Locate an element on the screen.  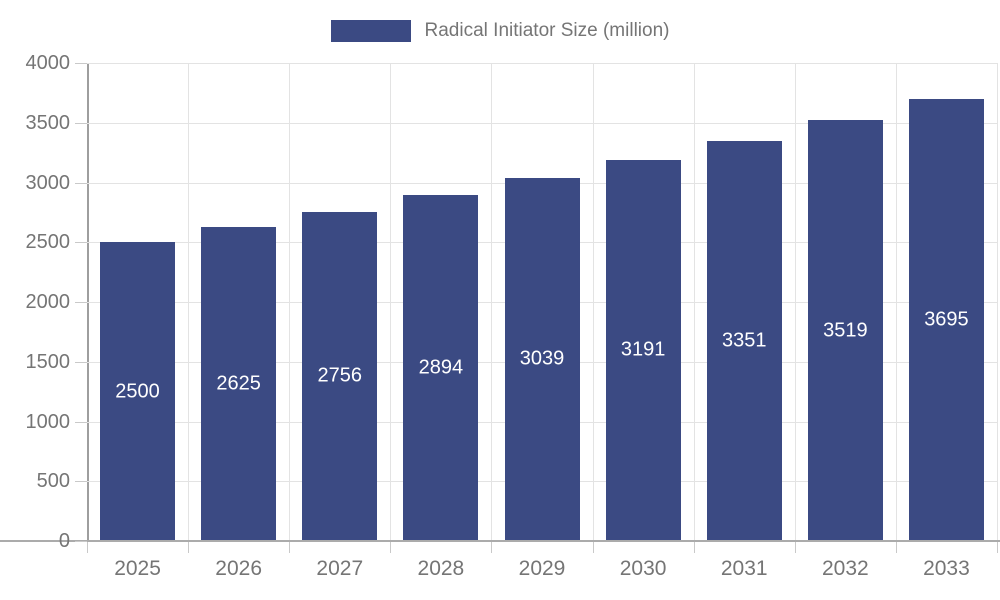
y-axis-label: 0 is located at coordinates (64, 541).